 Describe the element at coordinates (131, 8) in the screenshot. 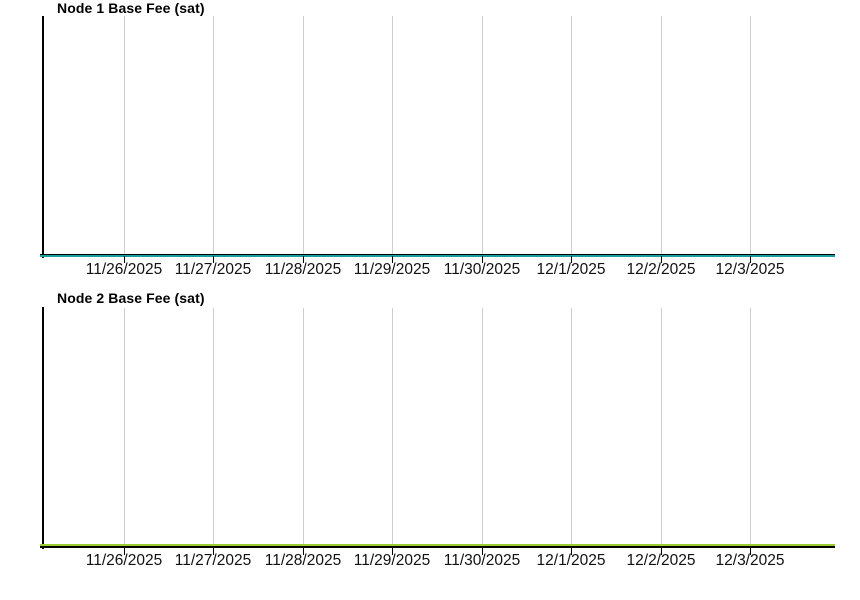

I see `chart-title: Node 1 Base Fee (sat)` at that location.